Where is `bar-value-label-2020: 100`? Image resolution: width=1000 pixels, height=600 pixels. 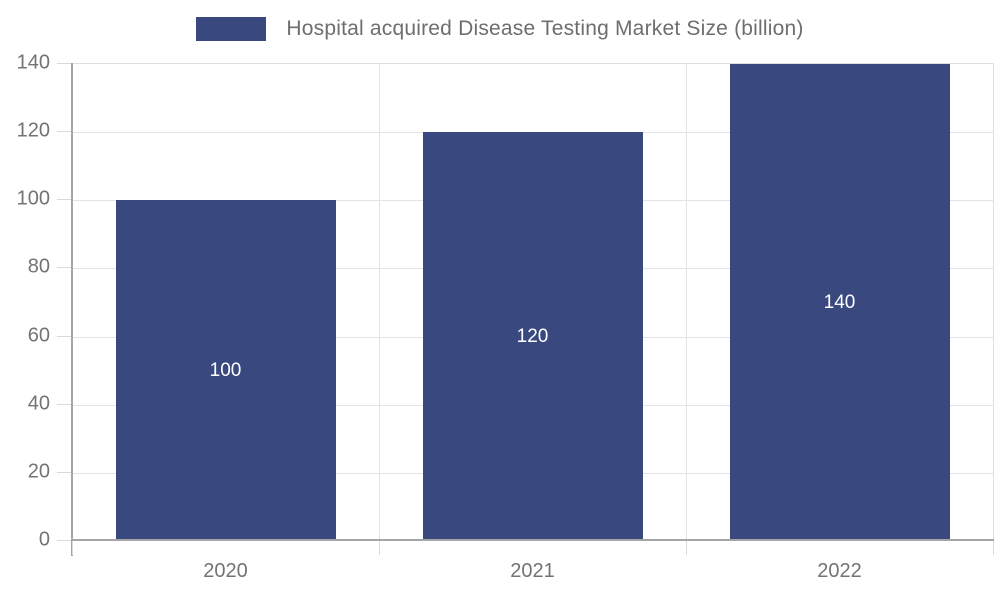
bar-value-label-2020: 100 is located at coordinates (225, 370).